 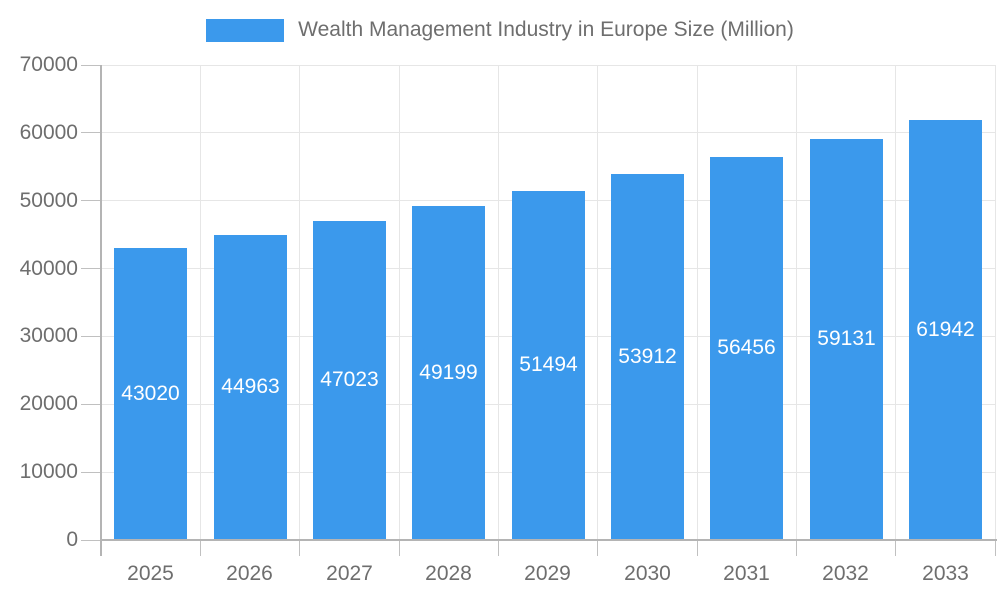 I want to click on bar-value-label: 47023, so click(x=349, y=379).